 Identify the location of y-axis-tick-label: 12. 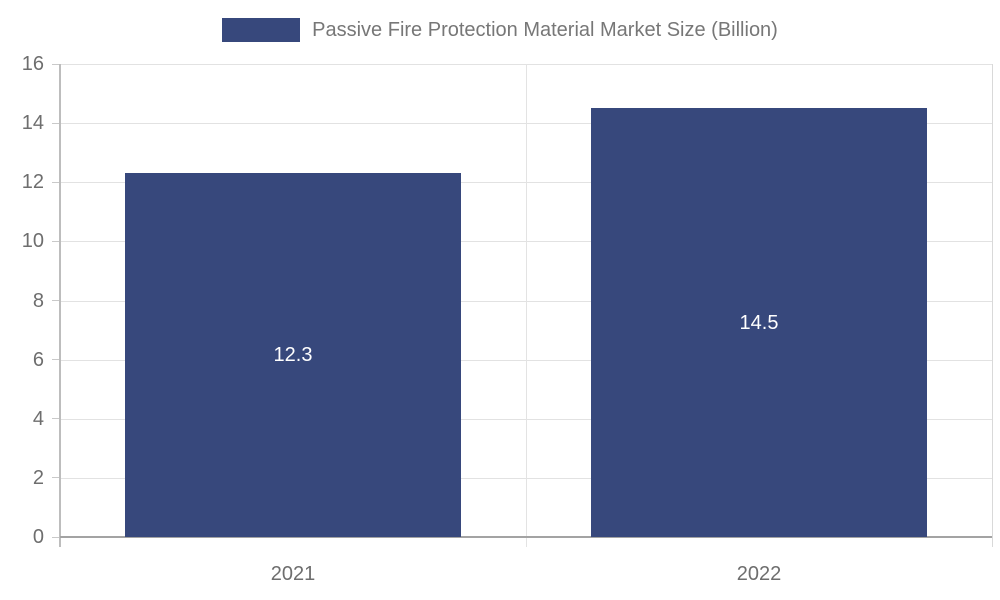
(32, 182).